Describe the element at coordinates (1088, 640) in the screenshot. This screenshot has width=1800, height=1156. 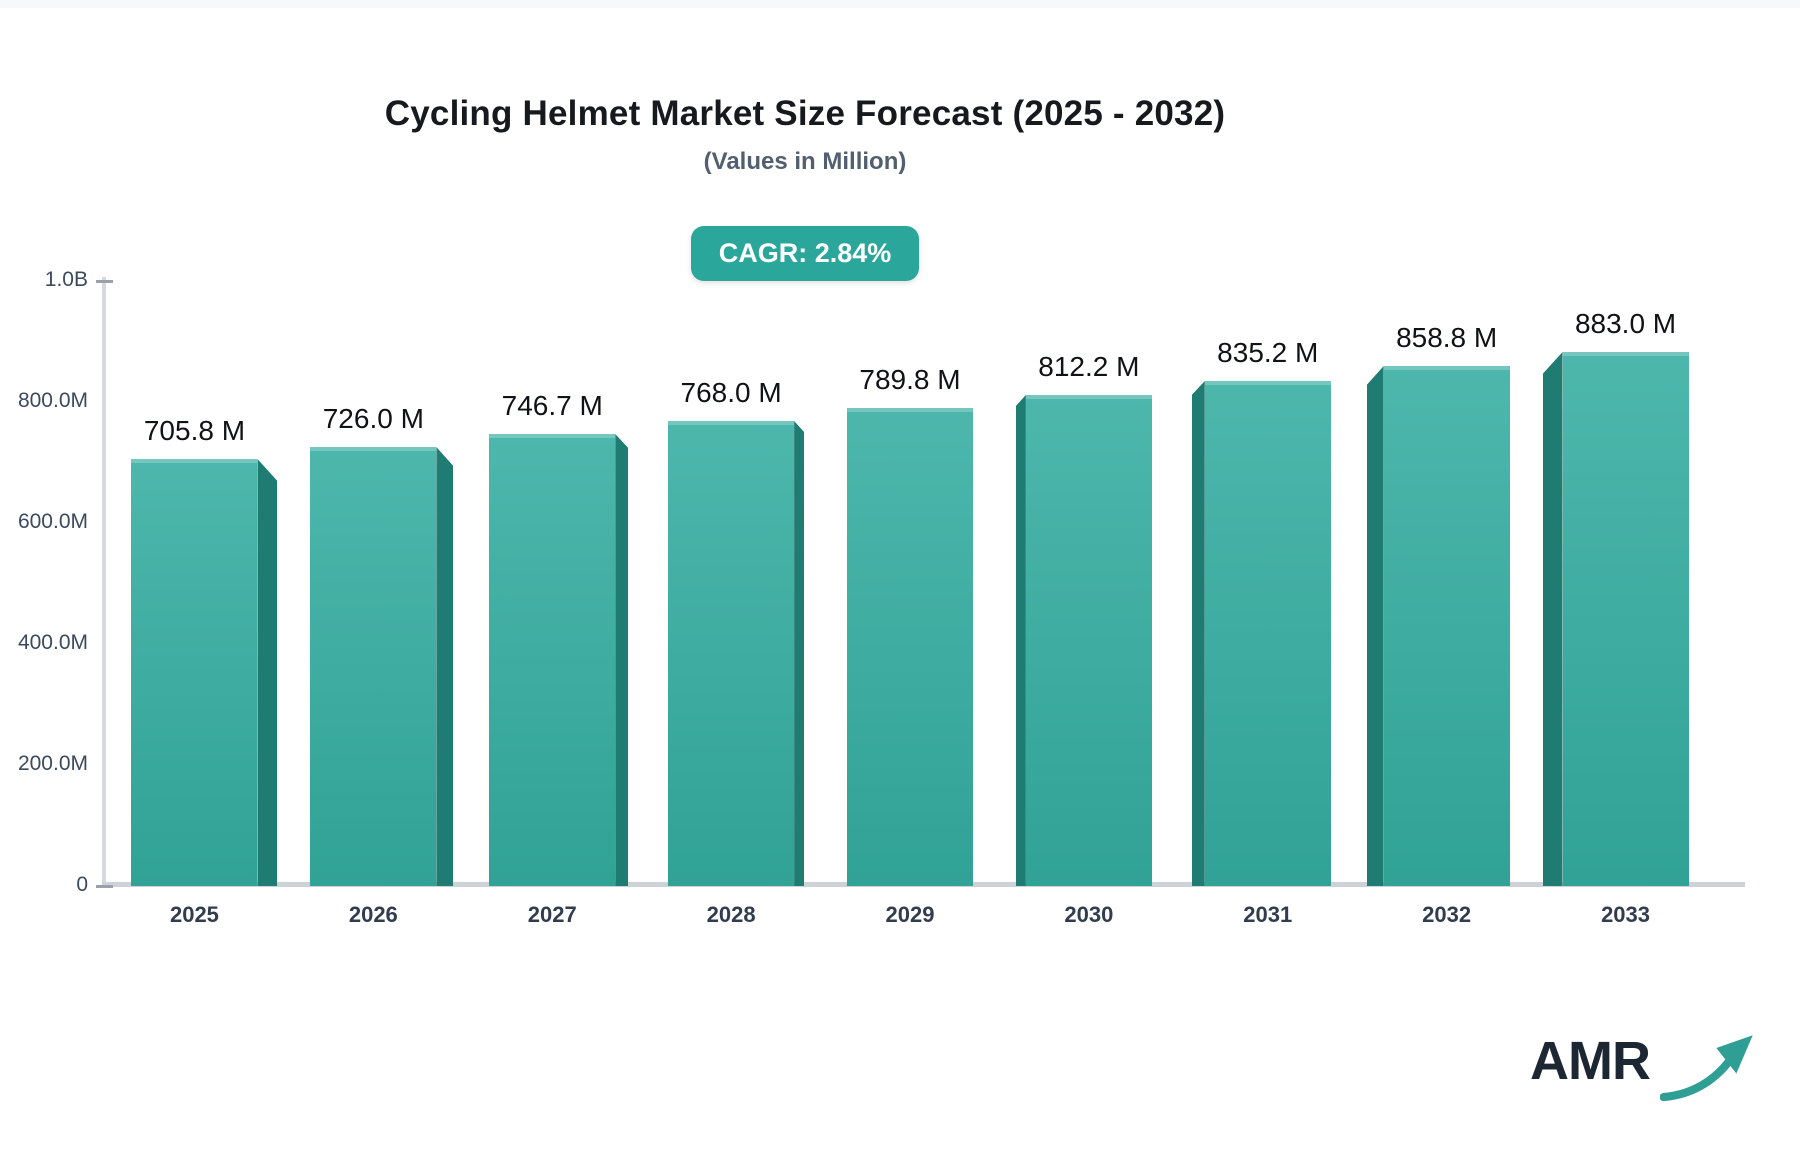
I see `bar-2030` at that location.